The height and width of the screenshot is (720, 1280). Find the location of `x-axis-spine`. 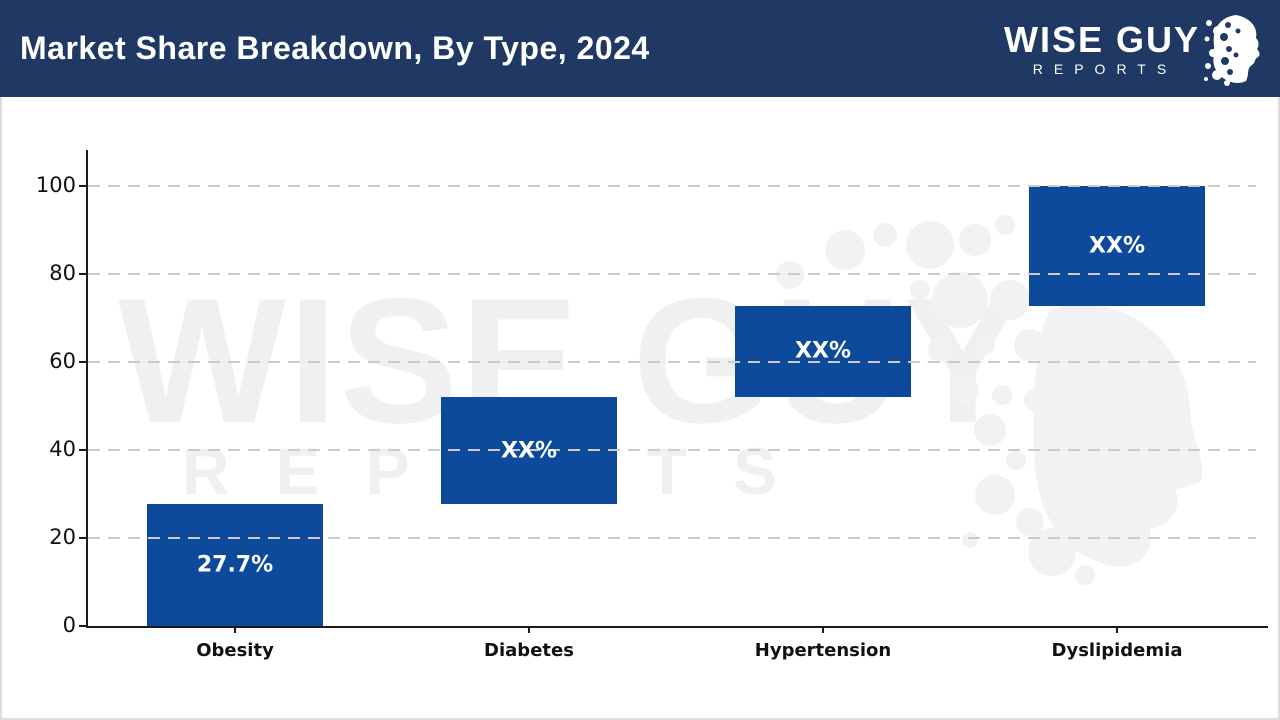

x-axis-spine is located at coordinates (677, 627).